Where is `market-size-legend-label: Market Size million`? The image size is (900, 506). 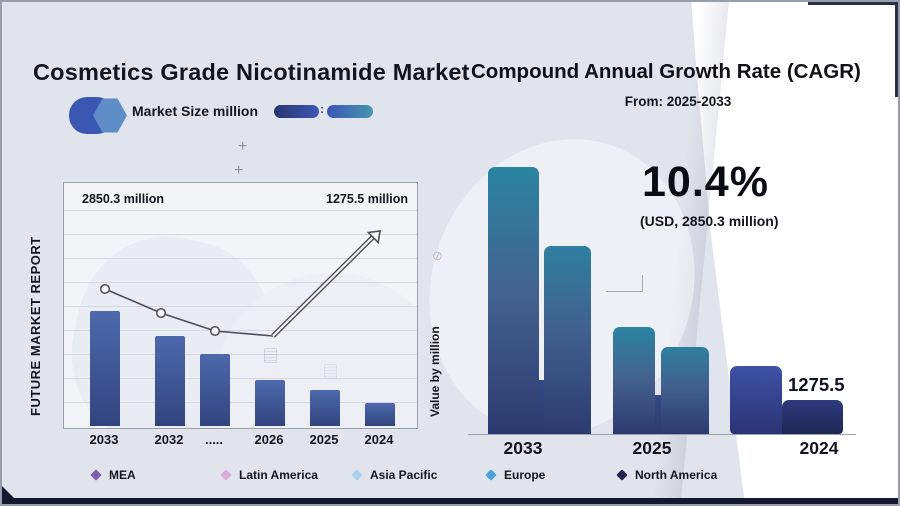
market-size-legend-label: Market Size million is located at coordinates (195, 111).